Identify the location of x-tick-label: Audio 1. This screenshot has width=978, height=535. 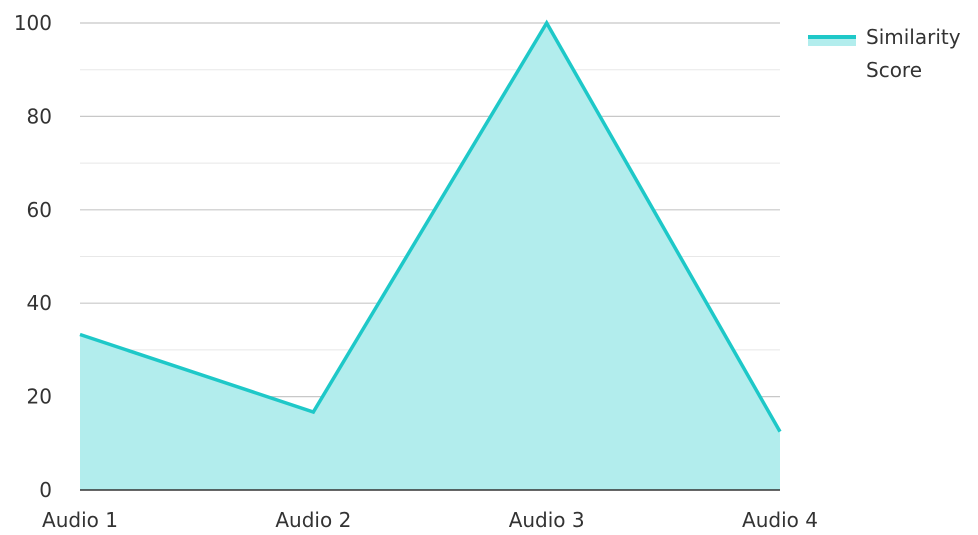
(80, 519).